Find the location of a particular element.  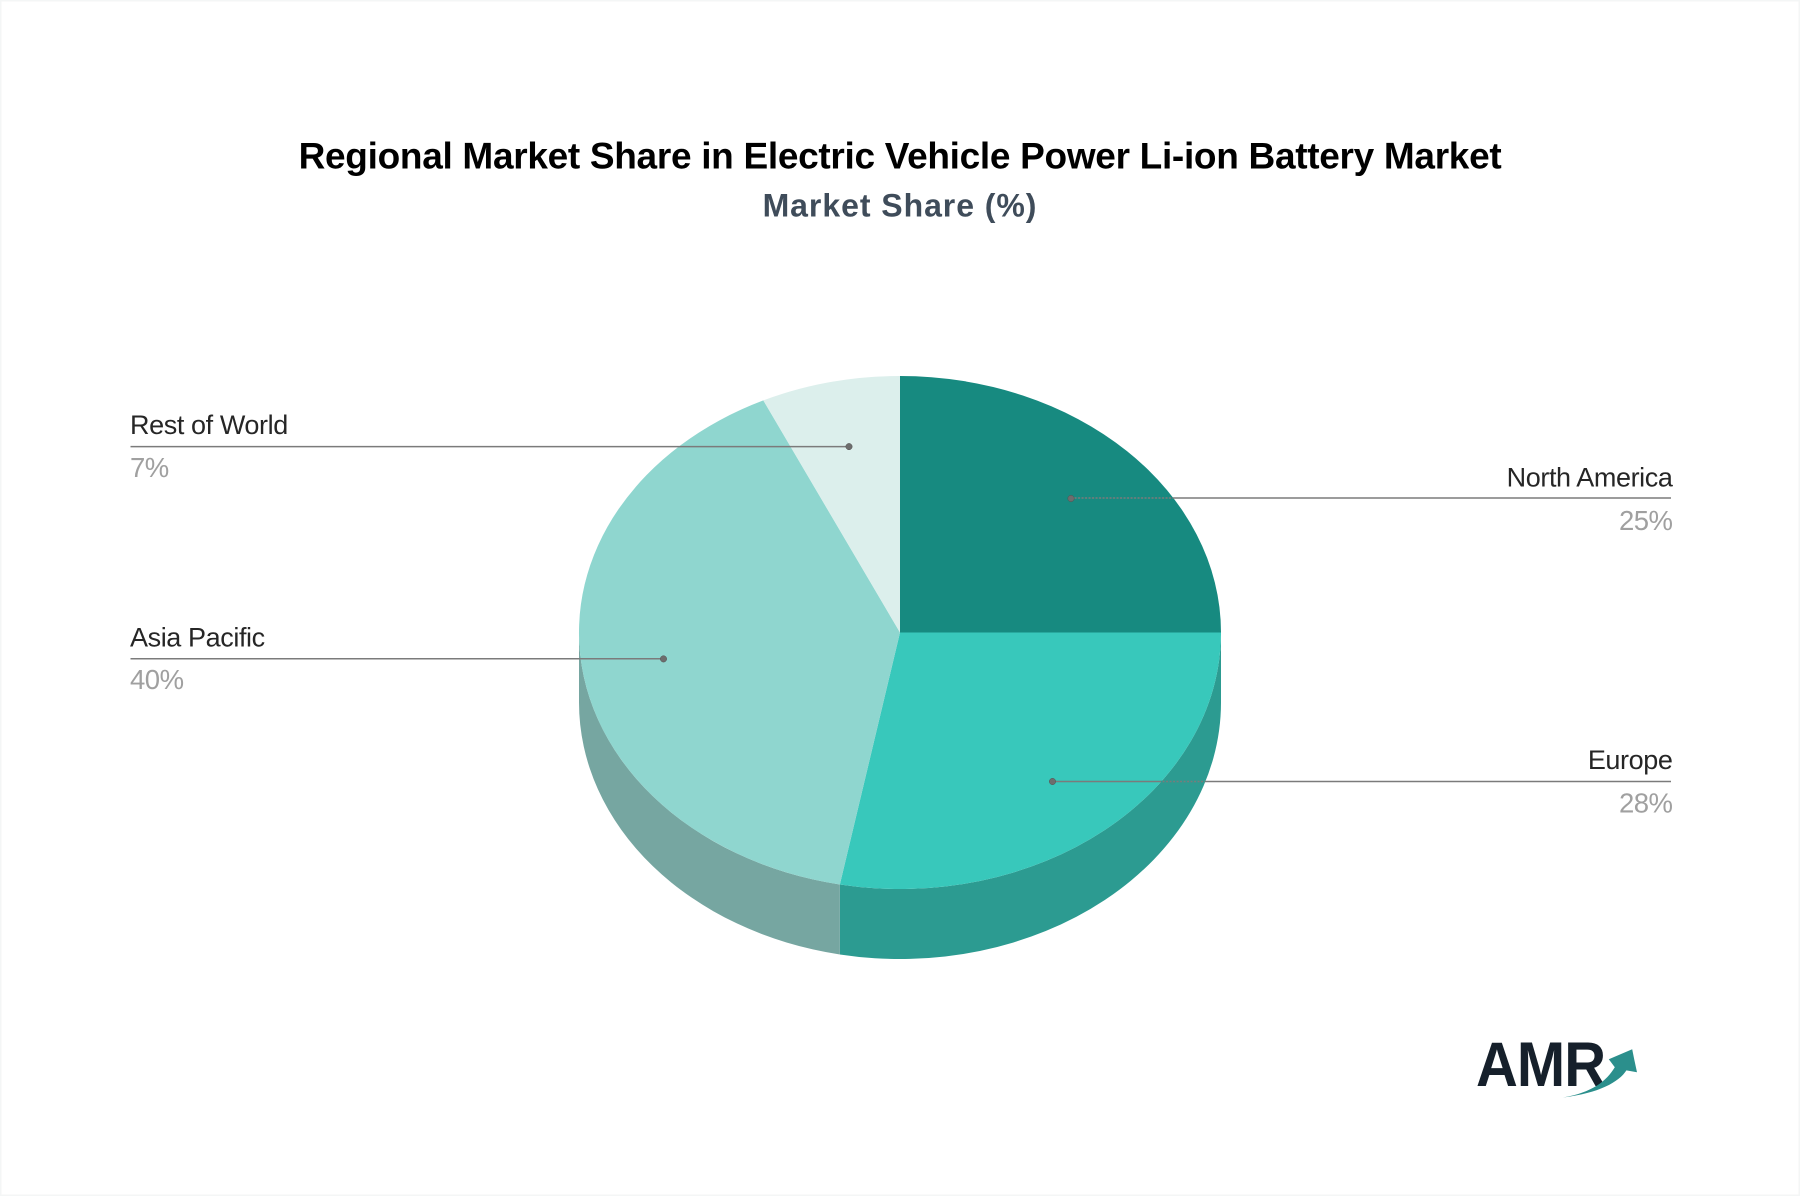

svg-text: Market Share (%) is located at coordinates (900, 205).